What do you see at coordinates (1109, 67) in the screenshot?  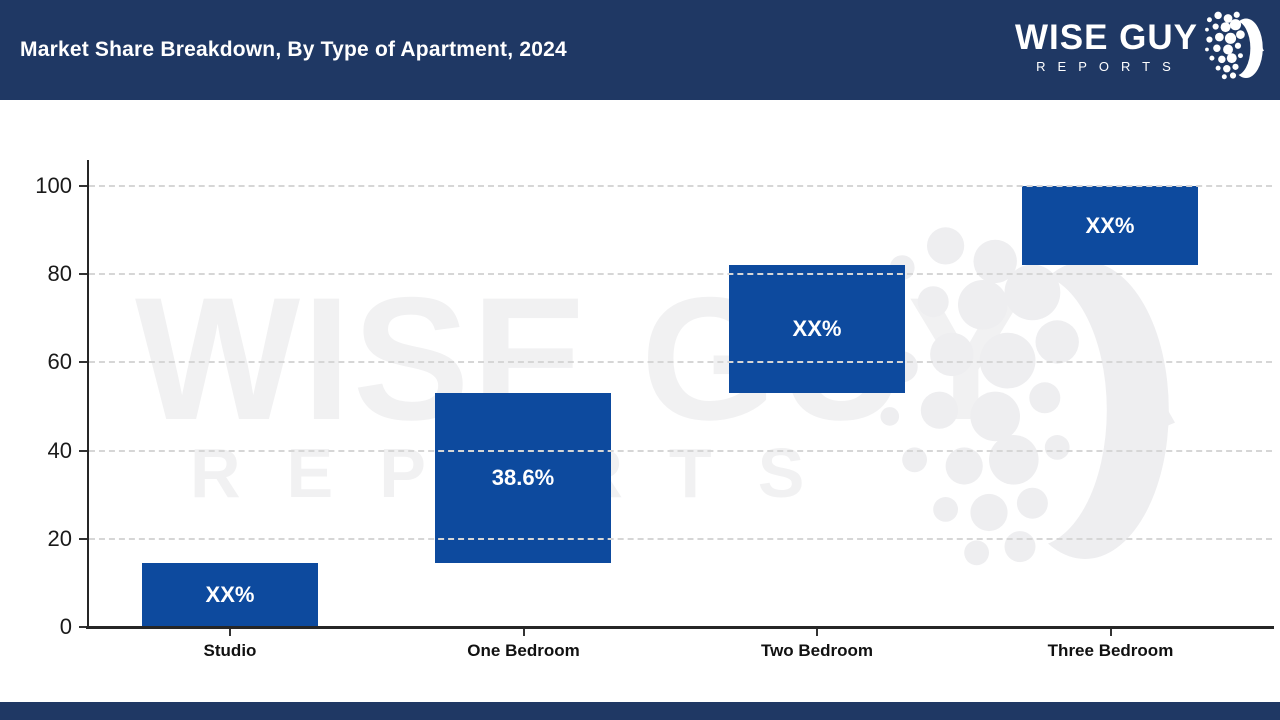 I see `logo-reports-label: REPORTS` at bounding box center [1109, 67].